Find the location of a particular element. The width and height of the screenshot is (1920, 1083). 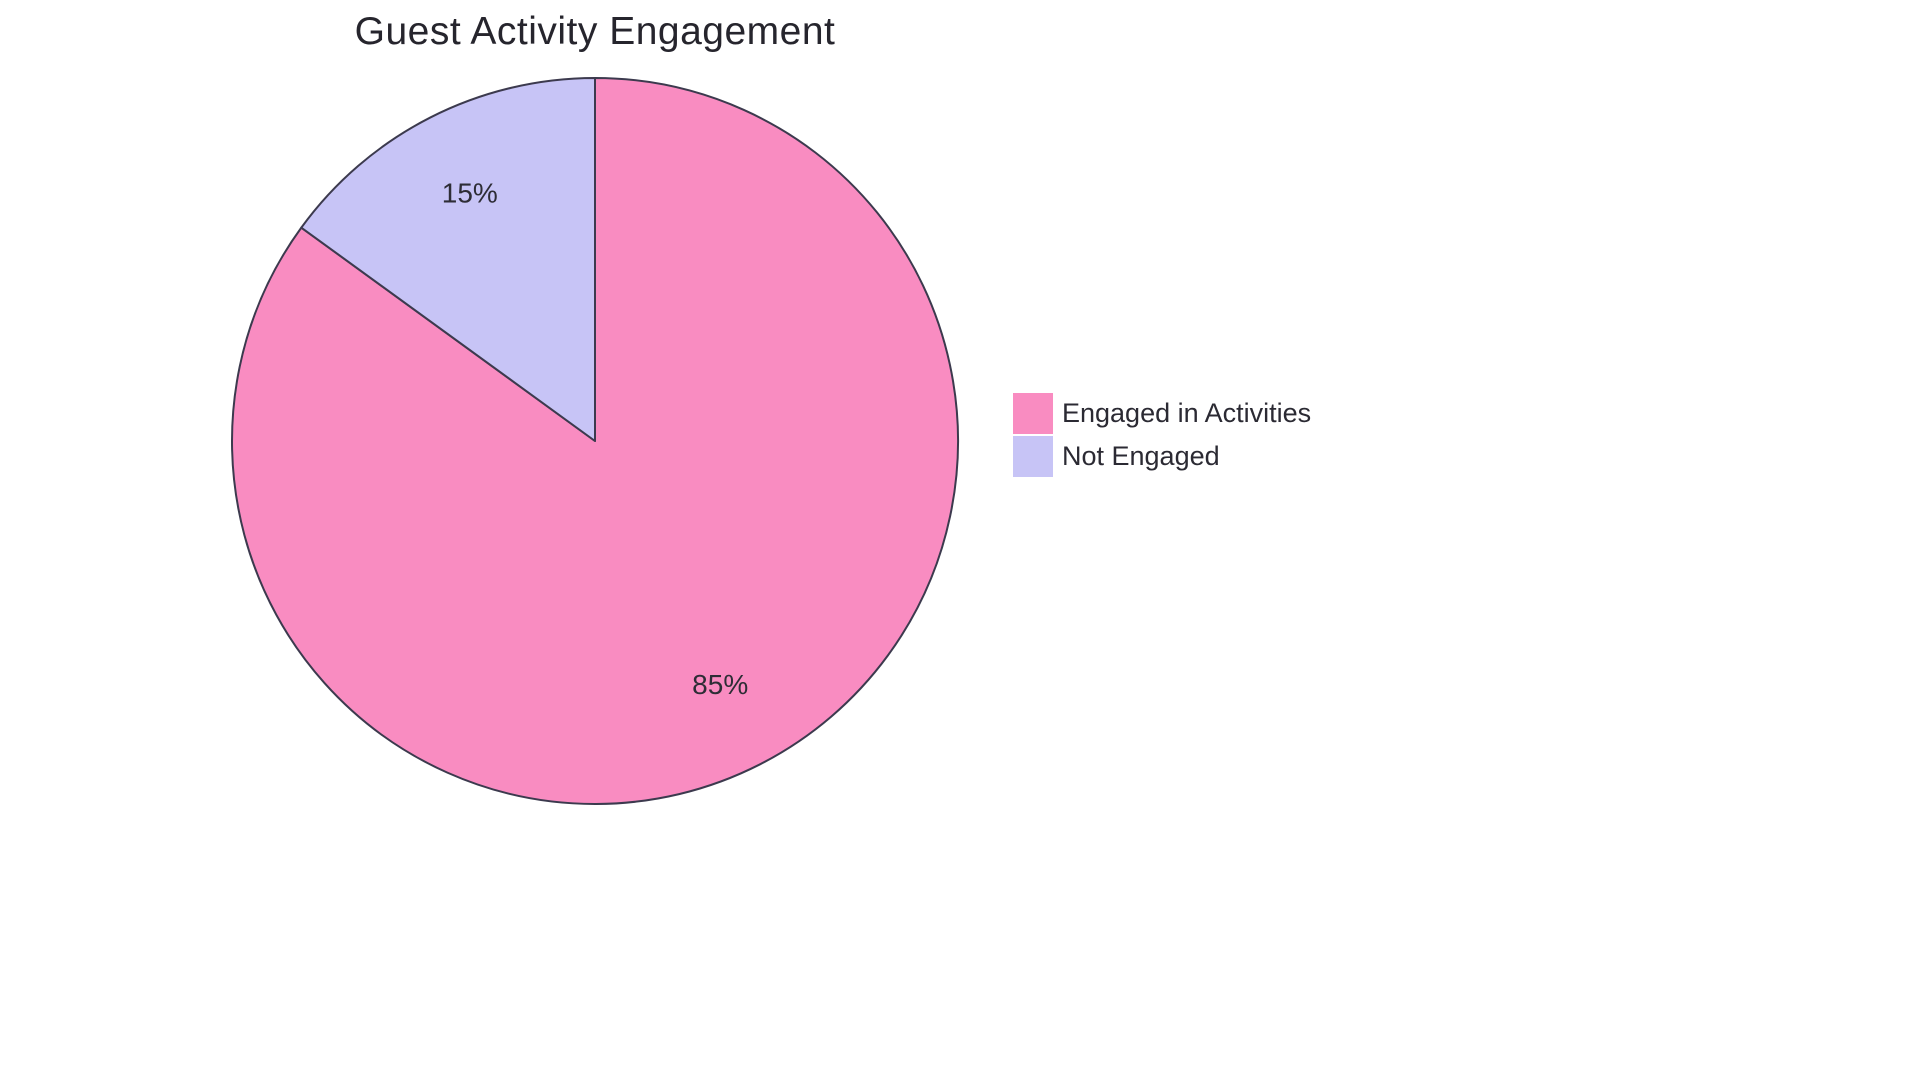

legend-item-not-engaged: Not Engaged is located at coordinates (1162, 456).